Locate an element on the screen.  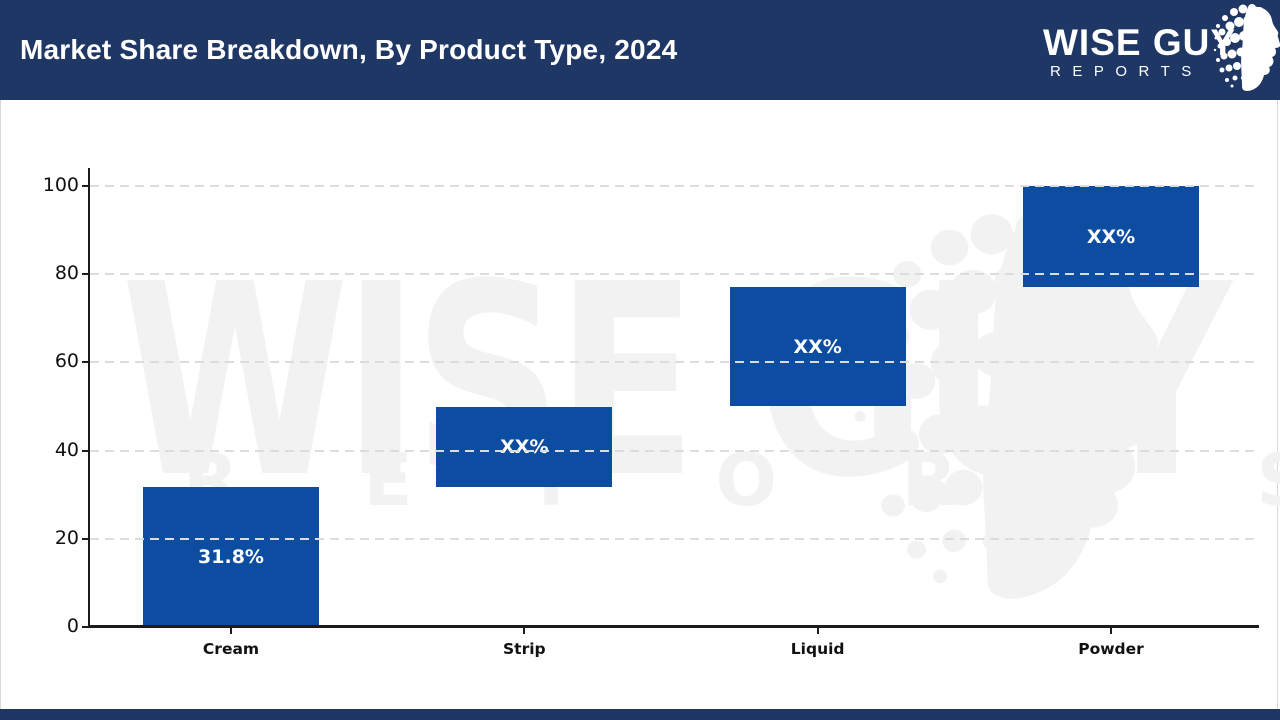
y-tick-label: 60 is located at coordinates (66, 361).